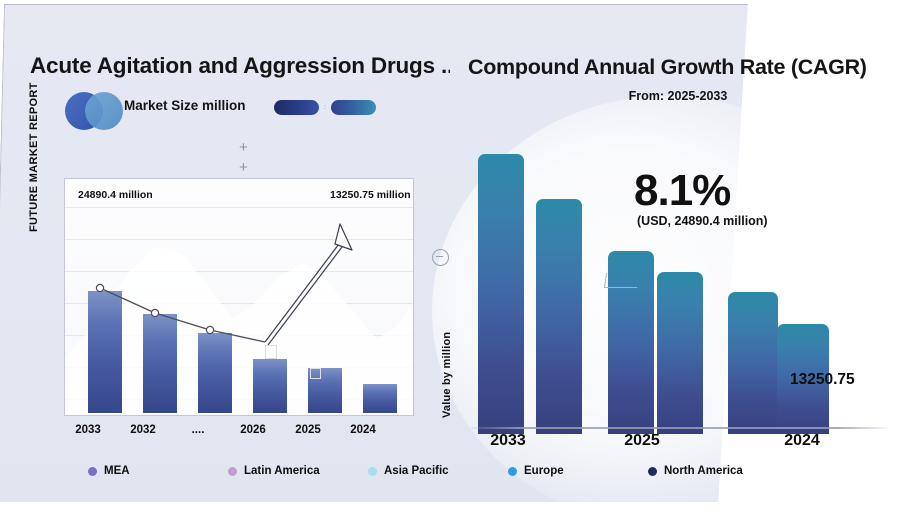 This screenshot has height=526, width=900. Describe the element at coordinates (232, 471) in the screenshot. I see `legend-dot-latin-america` at that location.